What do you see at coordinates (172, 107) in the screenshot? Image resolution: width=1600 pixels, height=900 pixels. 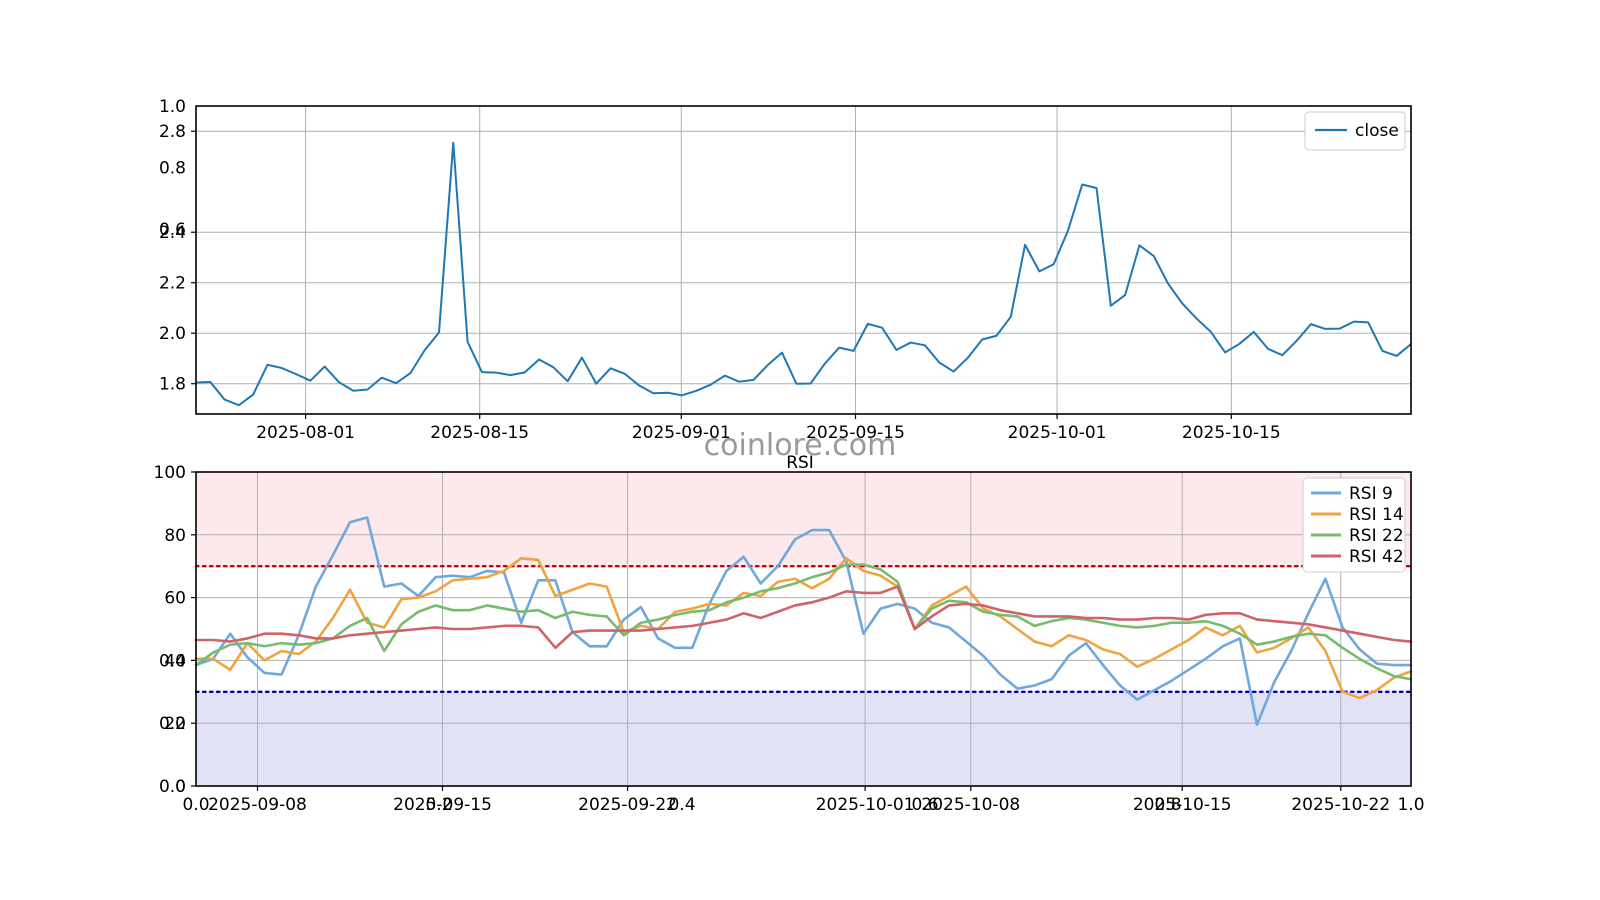 I see `price-y-tick-ghost: 1.0` at bounding box center [172, 107].